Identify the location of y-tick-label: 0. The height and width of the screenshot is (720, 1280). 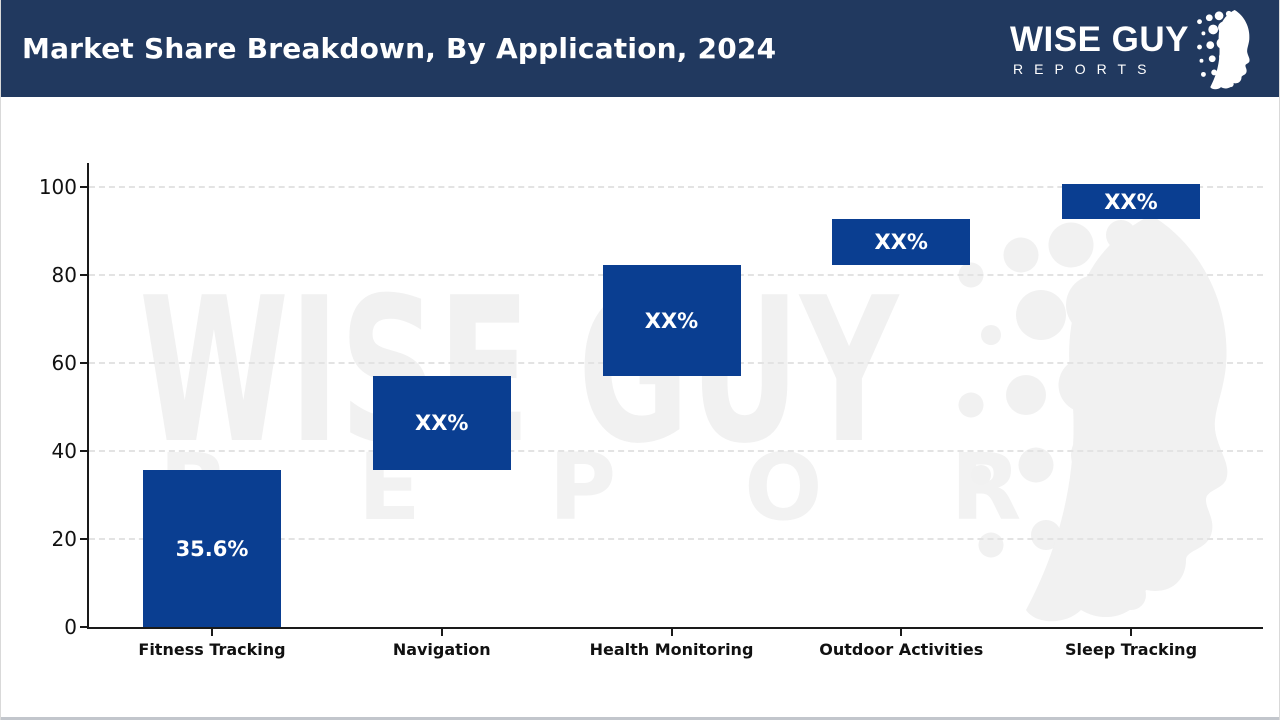
(70, 627).